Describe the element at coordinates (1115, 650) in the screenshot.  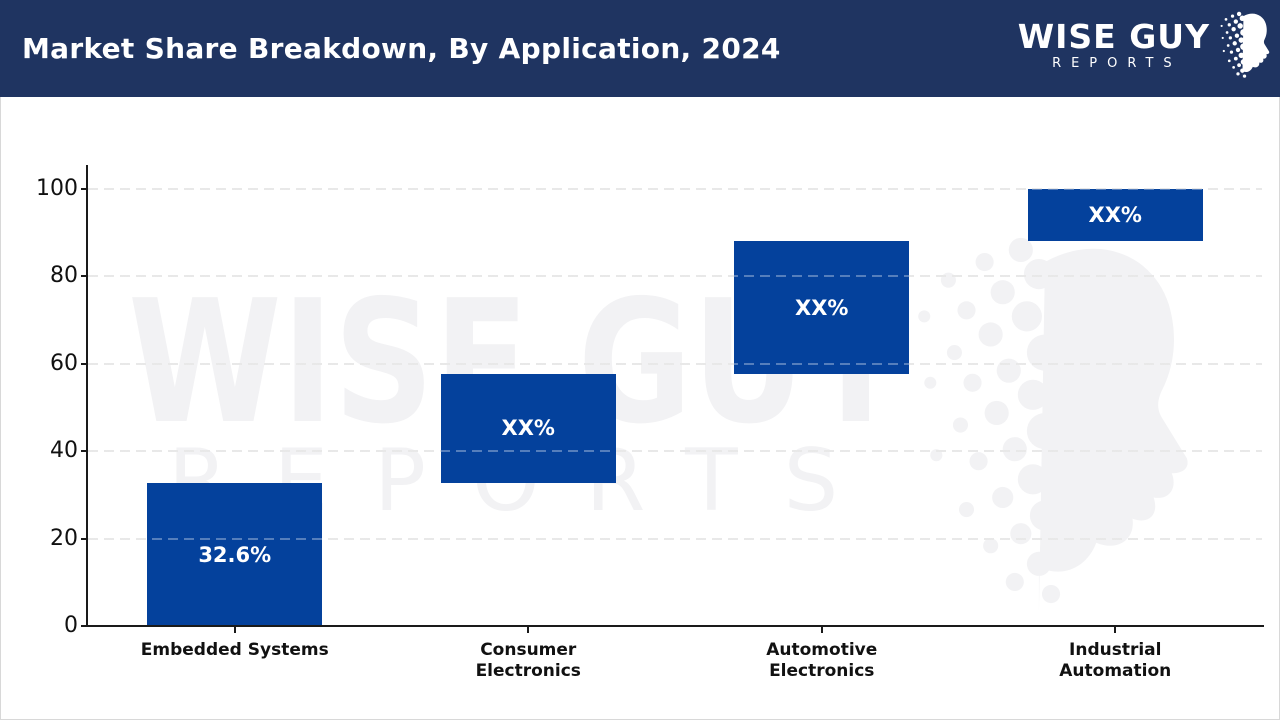
I see `x-category-label-line: Industrial` at that location.